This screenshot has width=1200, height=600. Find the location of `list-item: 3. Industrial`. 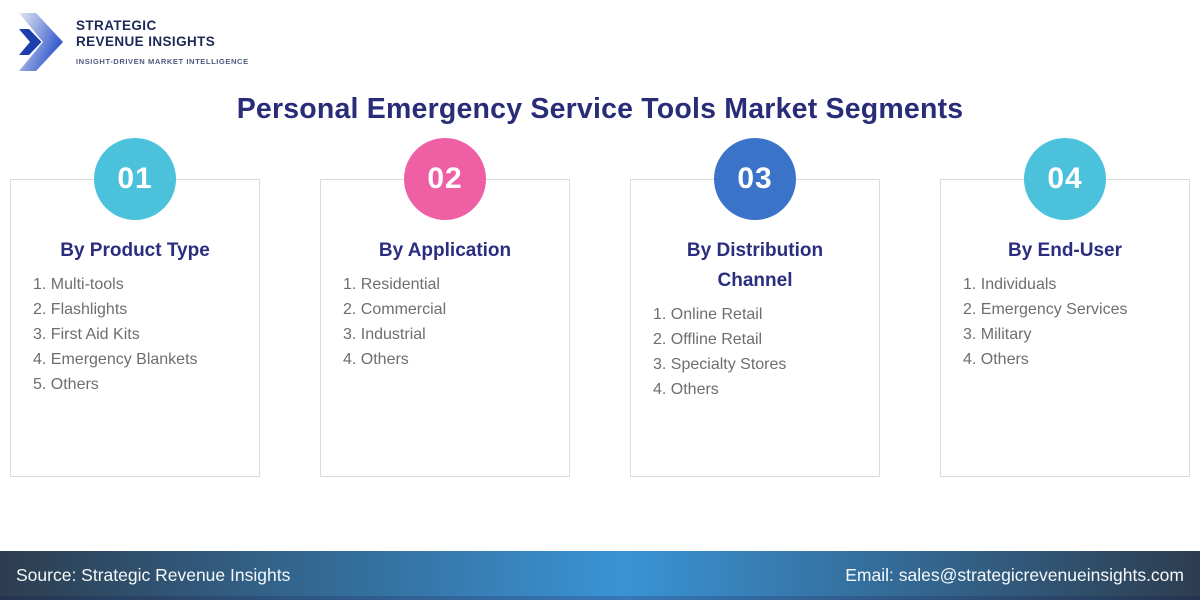

list-item: 3. Industrial is located at coordinates (384, 334).